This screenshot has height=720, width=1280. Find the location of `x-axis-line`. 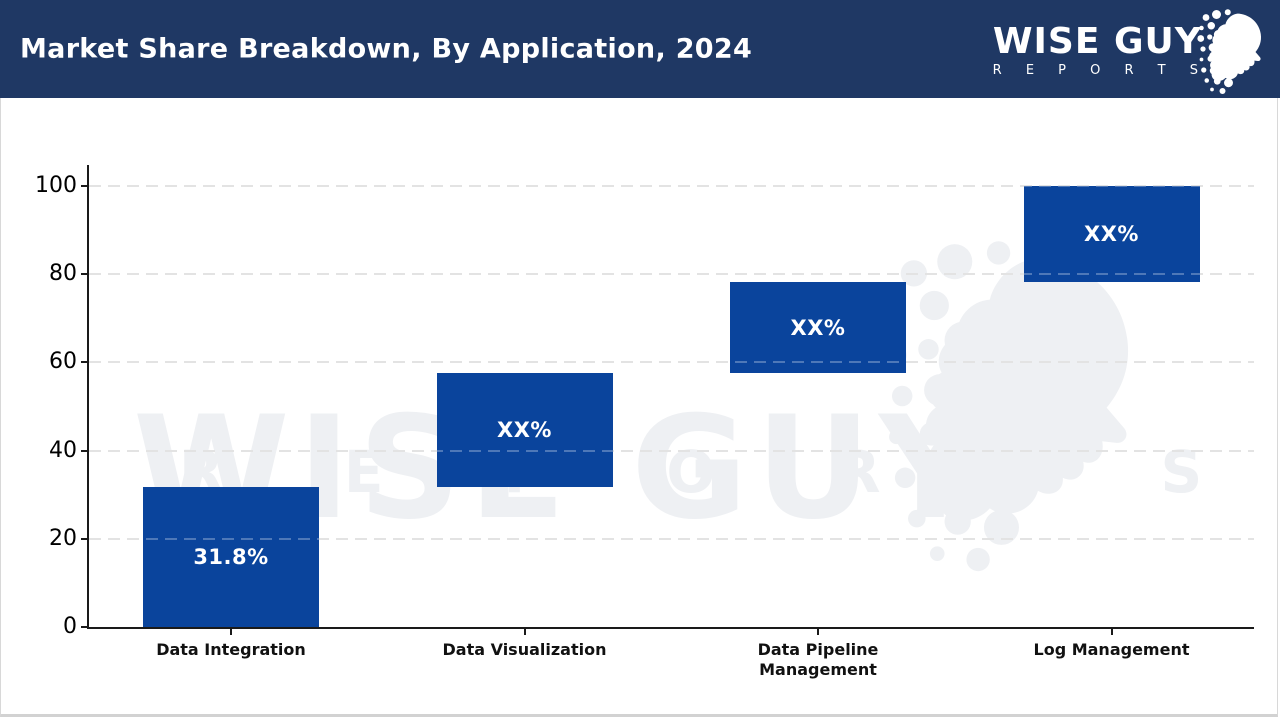

x-axis-line is located at coordinates (670, 628).